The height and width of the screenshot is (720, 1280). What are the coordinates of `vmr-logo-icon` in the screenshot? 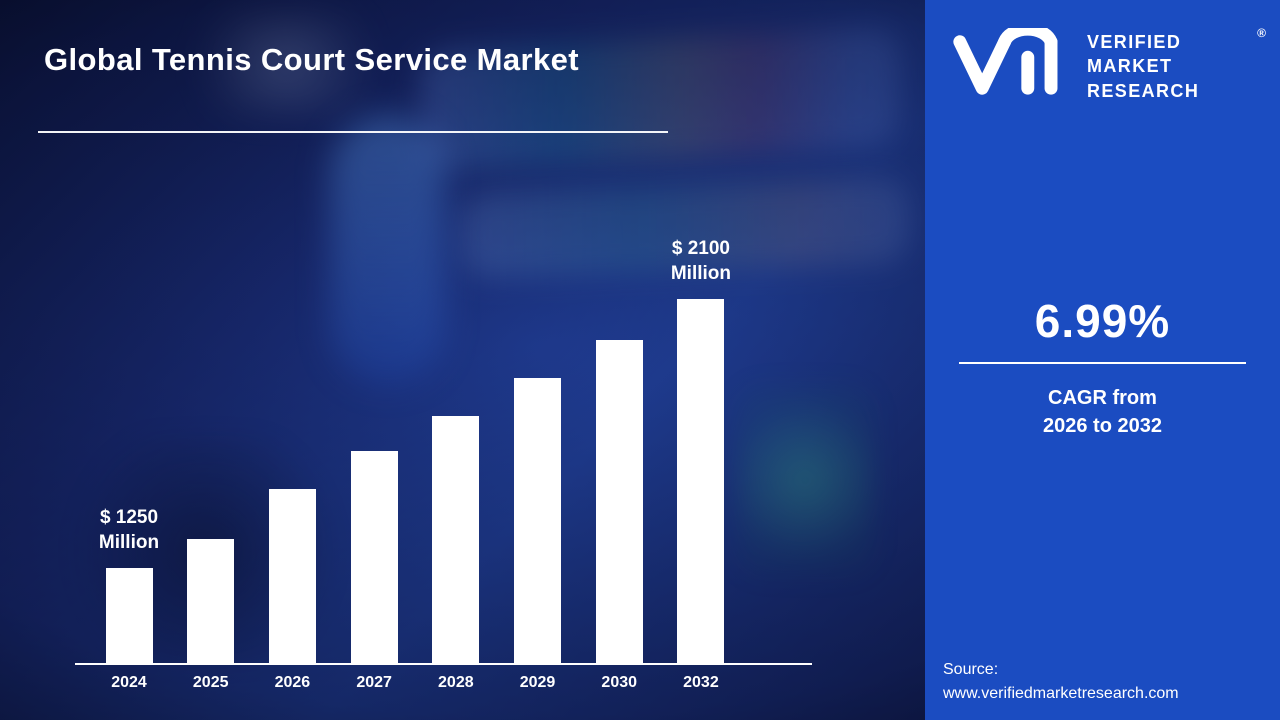 It's located at (1005, 61).